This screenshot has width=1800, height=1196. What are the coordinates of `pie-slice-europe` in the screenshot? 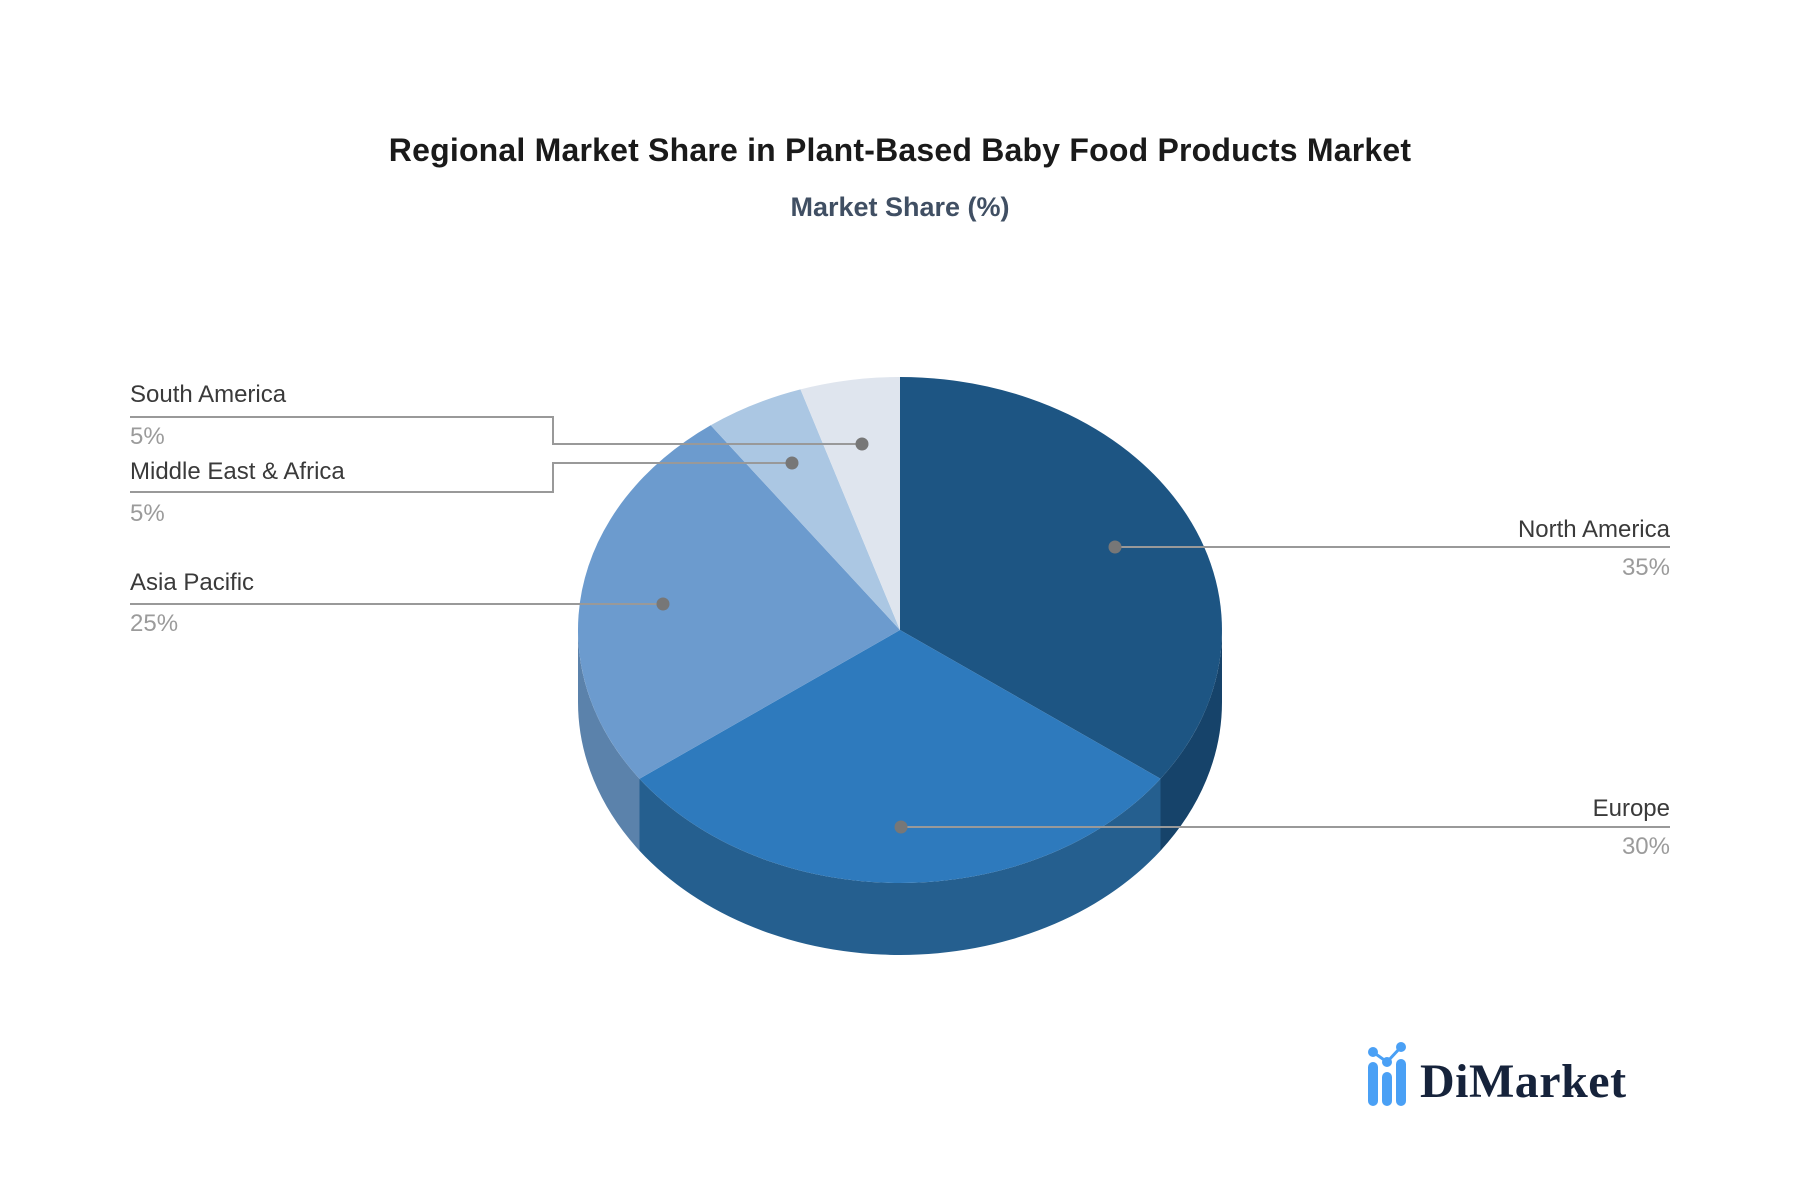 It's located at (900, 756).